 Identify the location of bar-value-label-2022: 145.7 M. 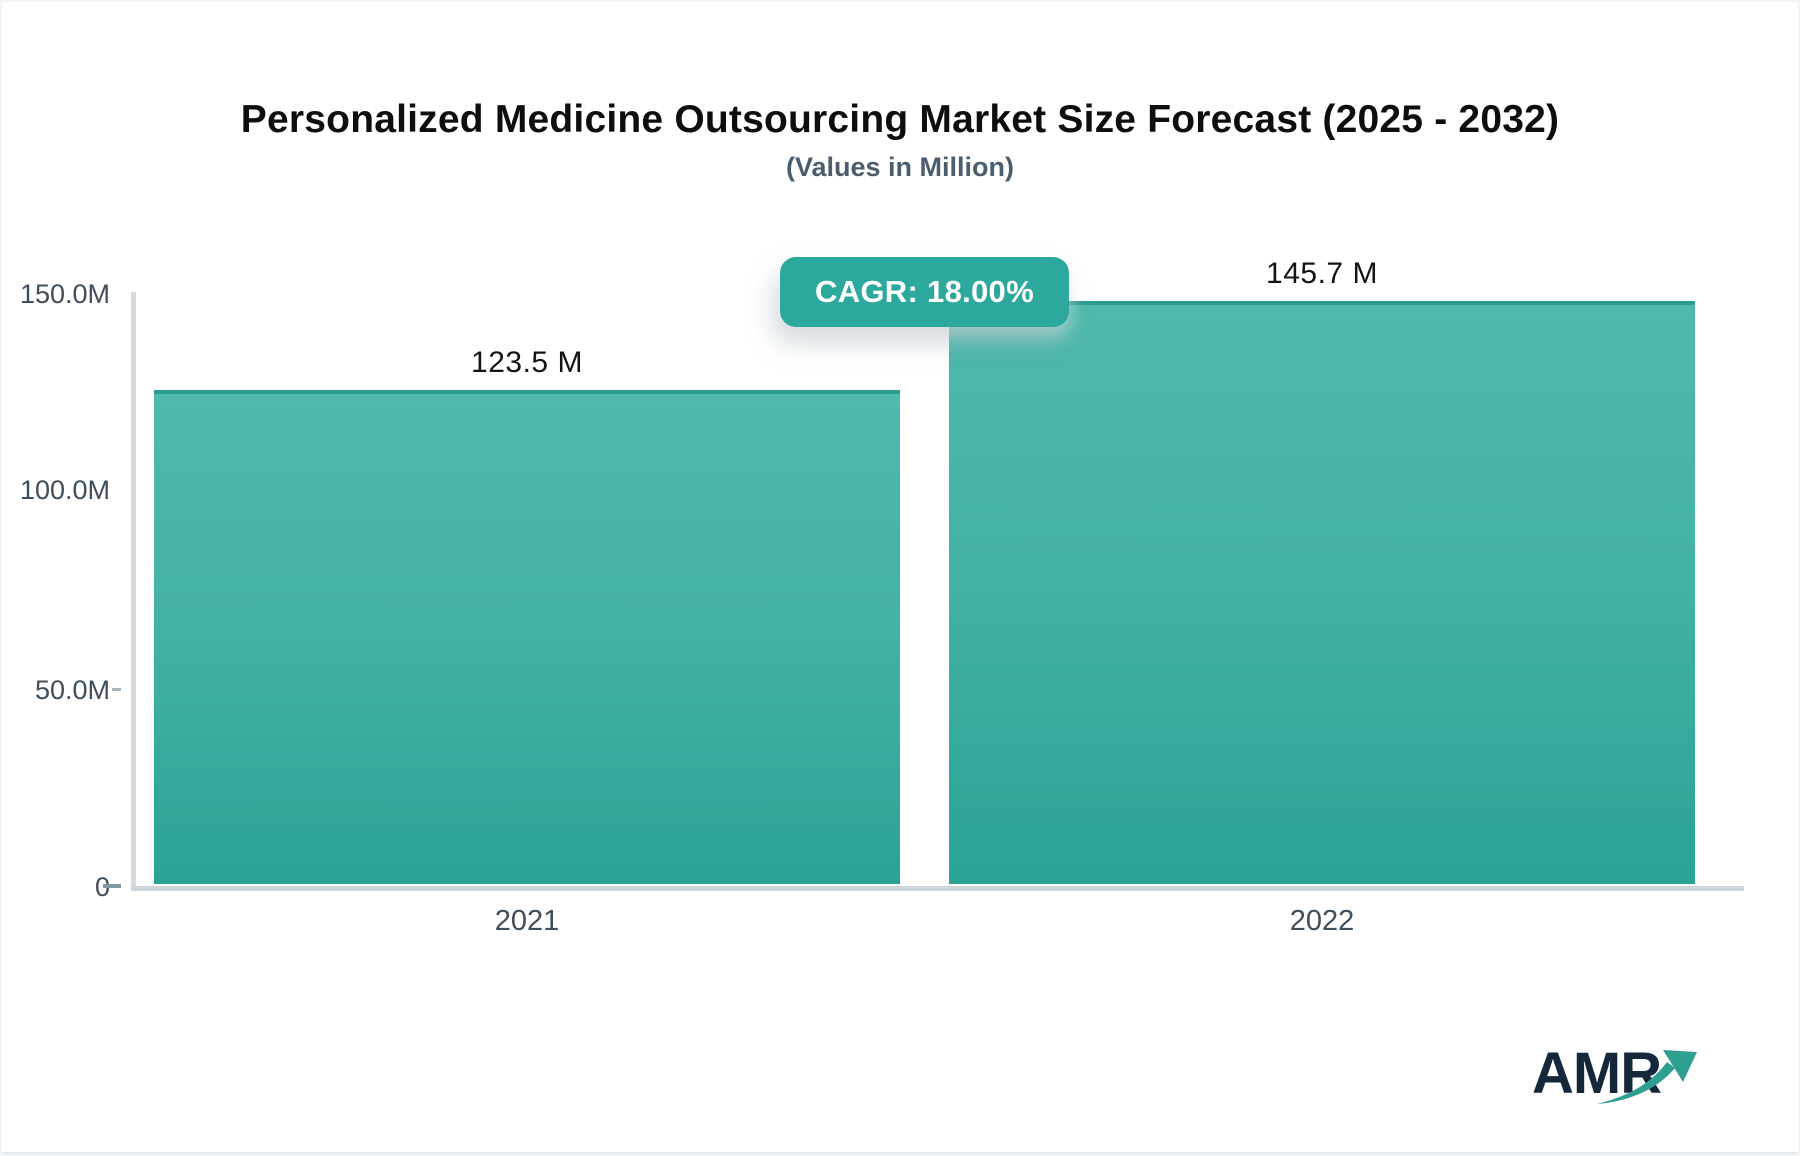
(1322, 273).